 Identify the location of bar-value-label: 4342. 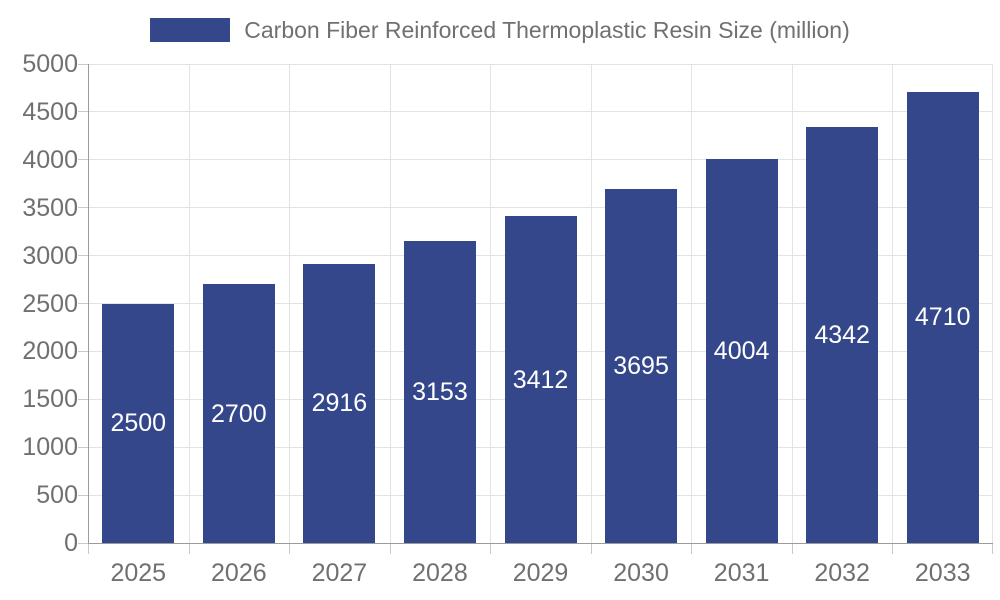
(842, 335).